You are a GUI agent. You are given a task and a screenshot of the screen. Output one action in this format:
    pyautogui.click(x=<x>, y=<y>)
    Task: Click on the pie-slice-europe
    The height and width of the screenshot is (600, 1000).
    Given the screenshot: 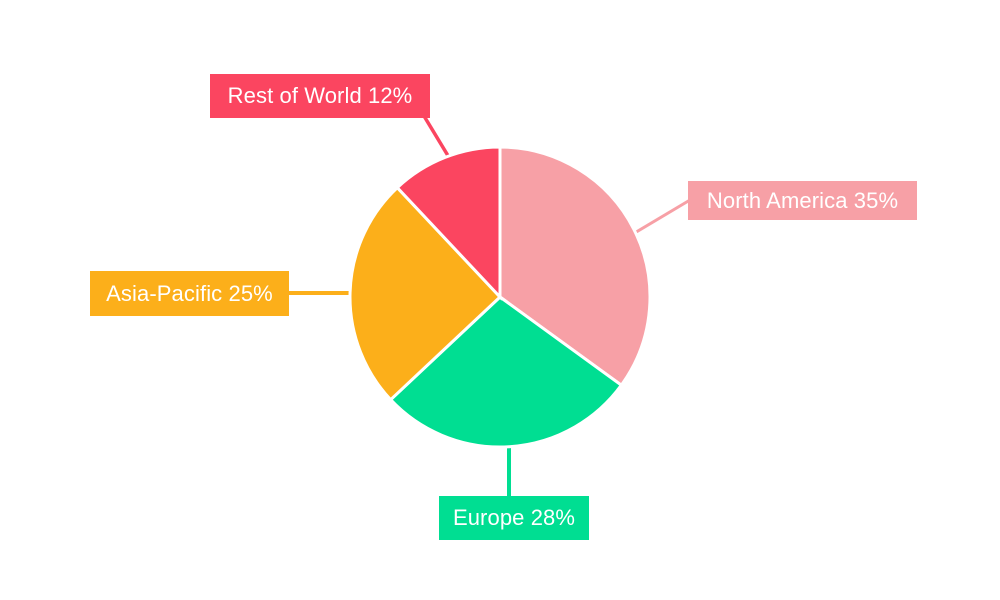 What is the action you would take?
    pyautogui.click(x=506, y=372)
    